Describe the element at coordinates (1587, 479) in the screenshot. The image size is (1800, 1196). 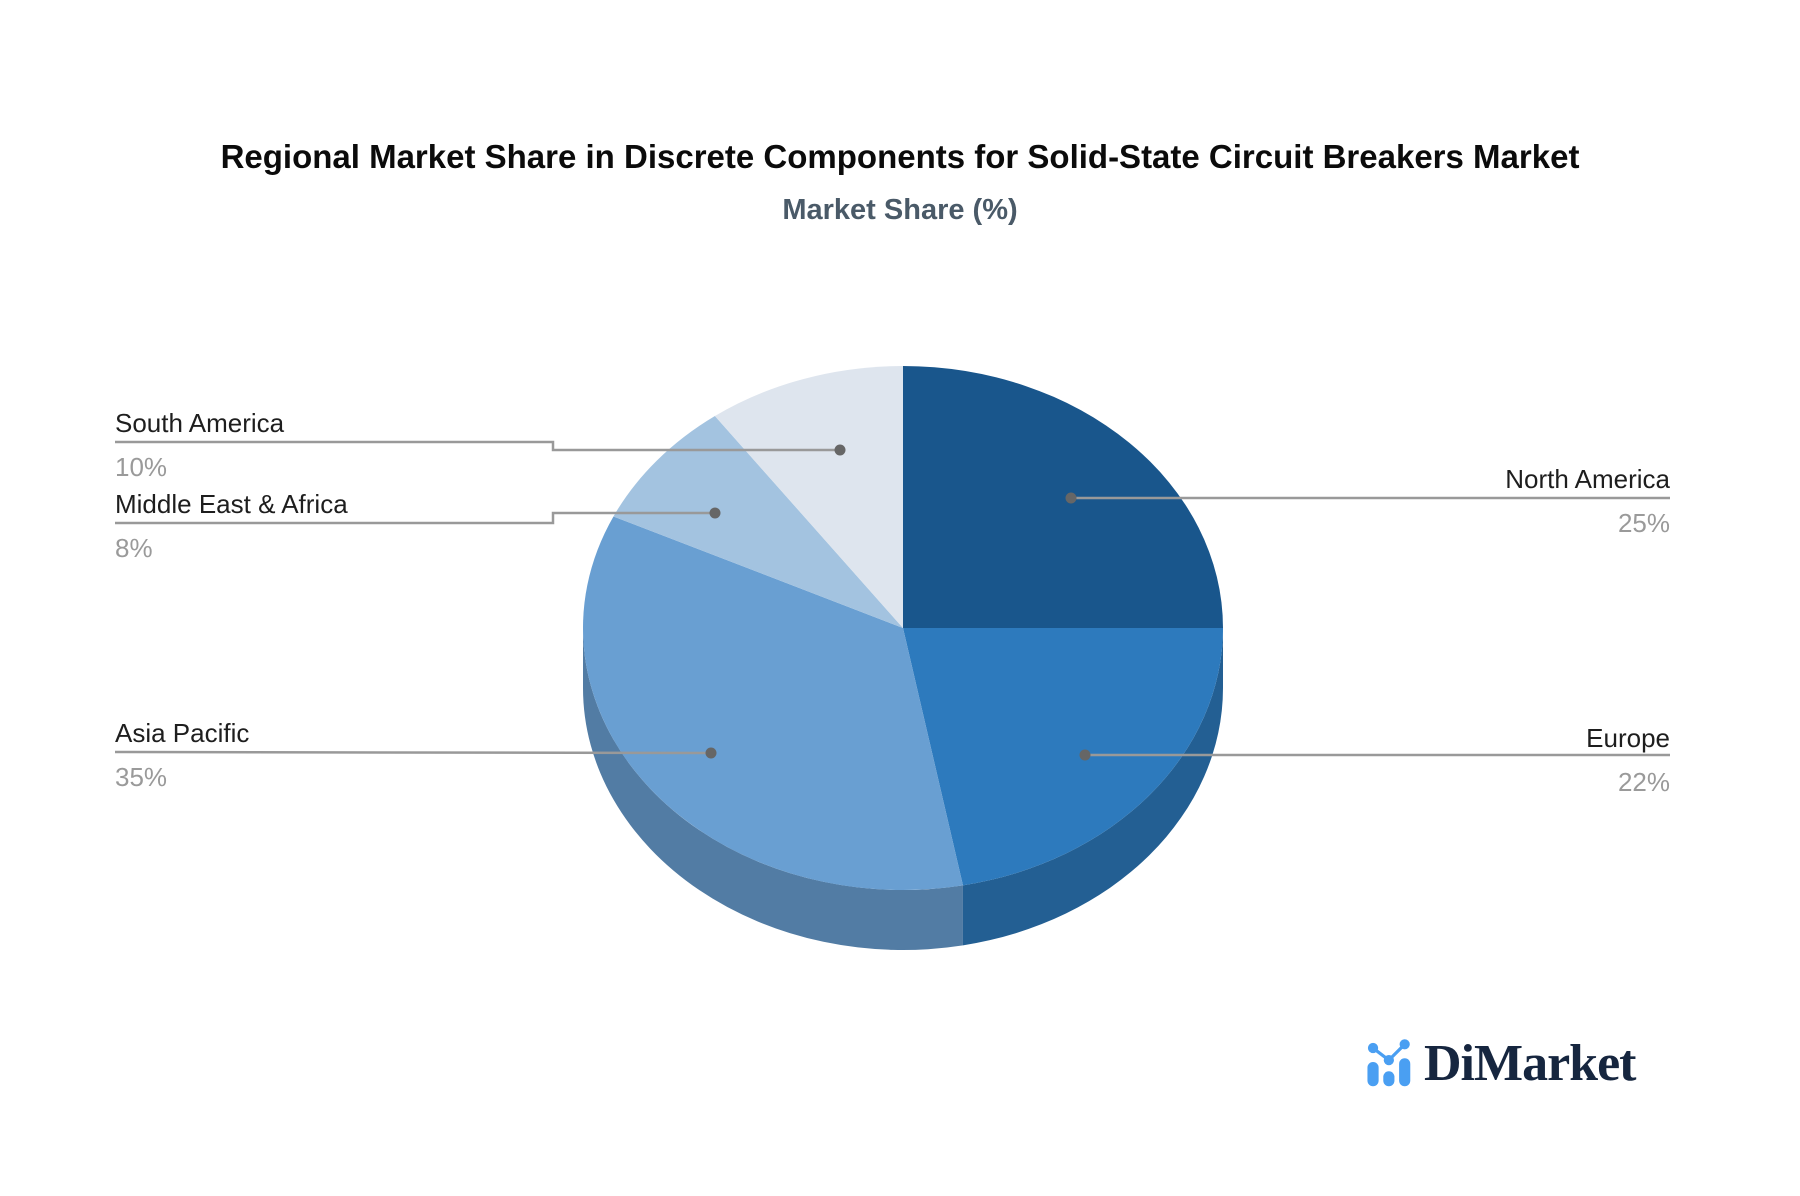
I see `slice-label: North America` at that location.